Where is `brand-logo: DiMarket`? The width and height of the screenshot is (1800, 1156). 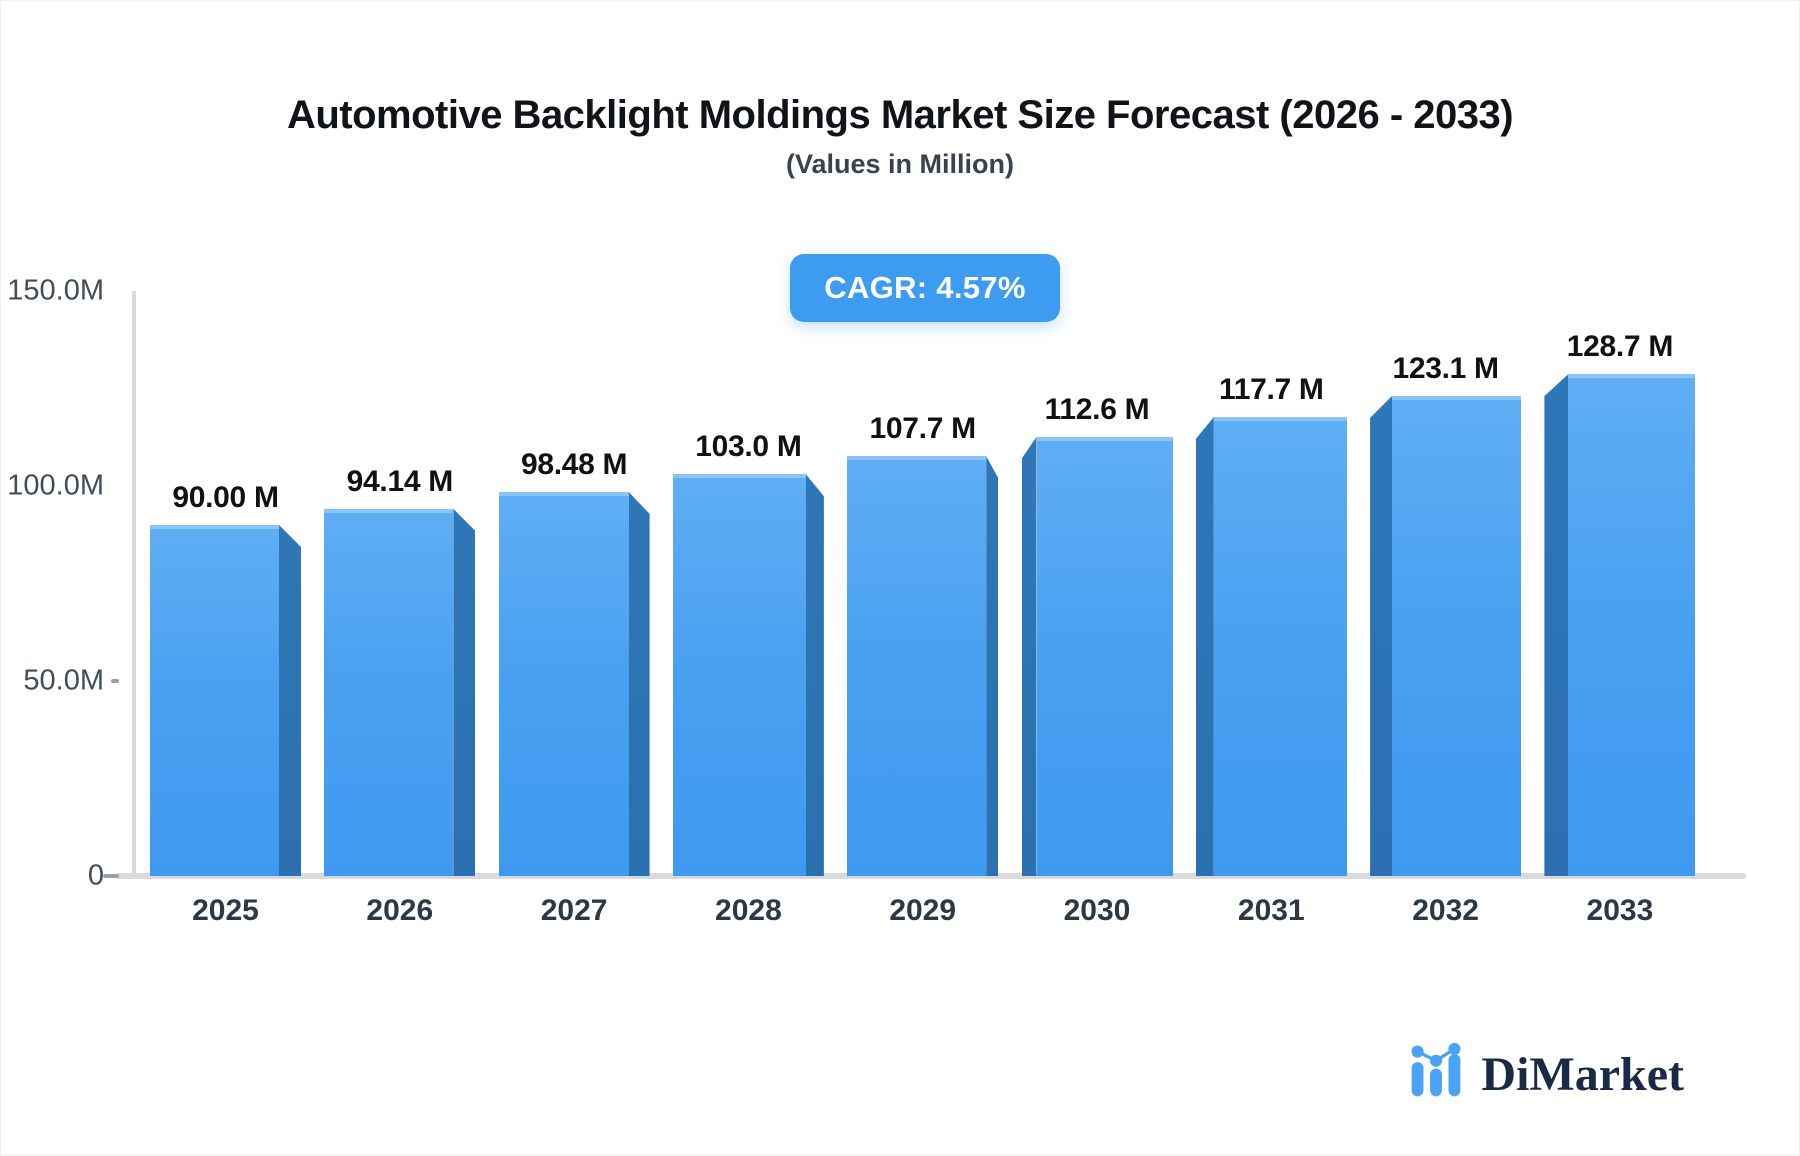
brand-logo: DiMarket is located at coordinates (1544, 1070).